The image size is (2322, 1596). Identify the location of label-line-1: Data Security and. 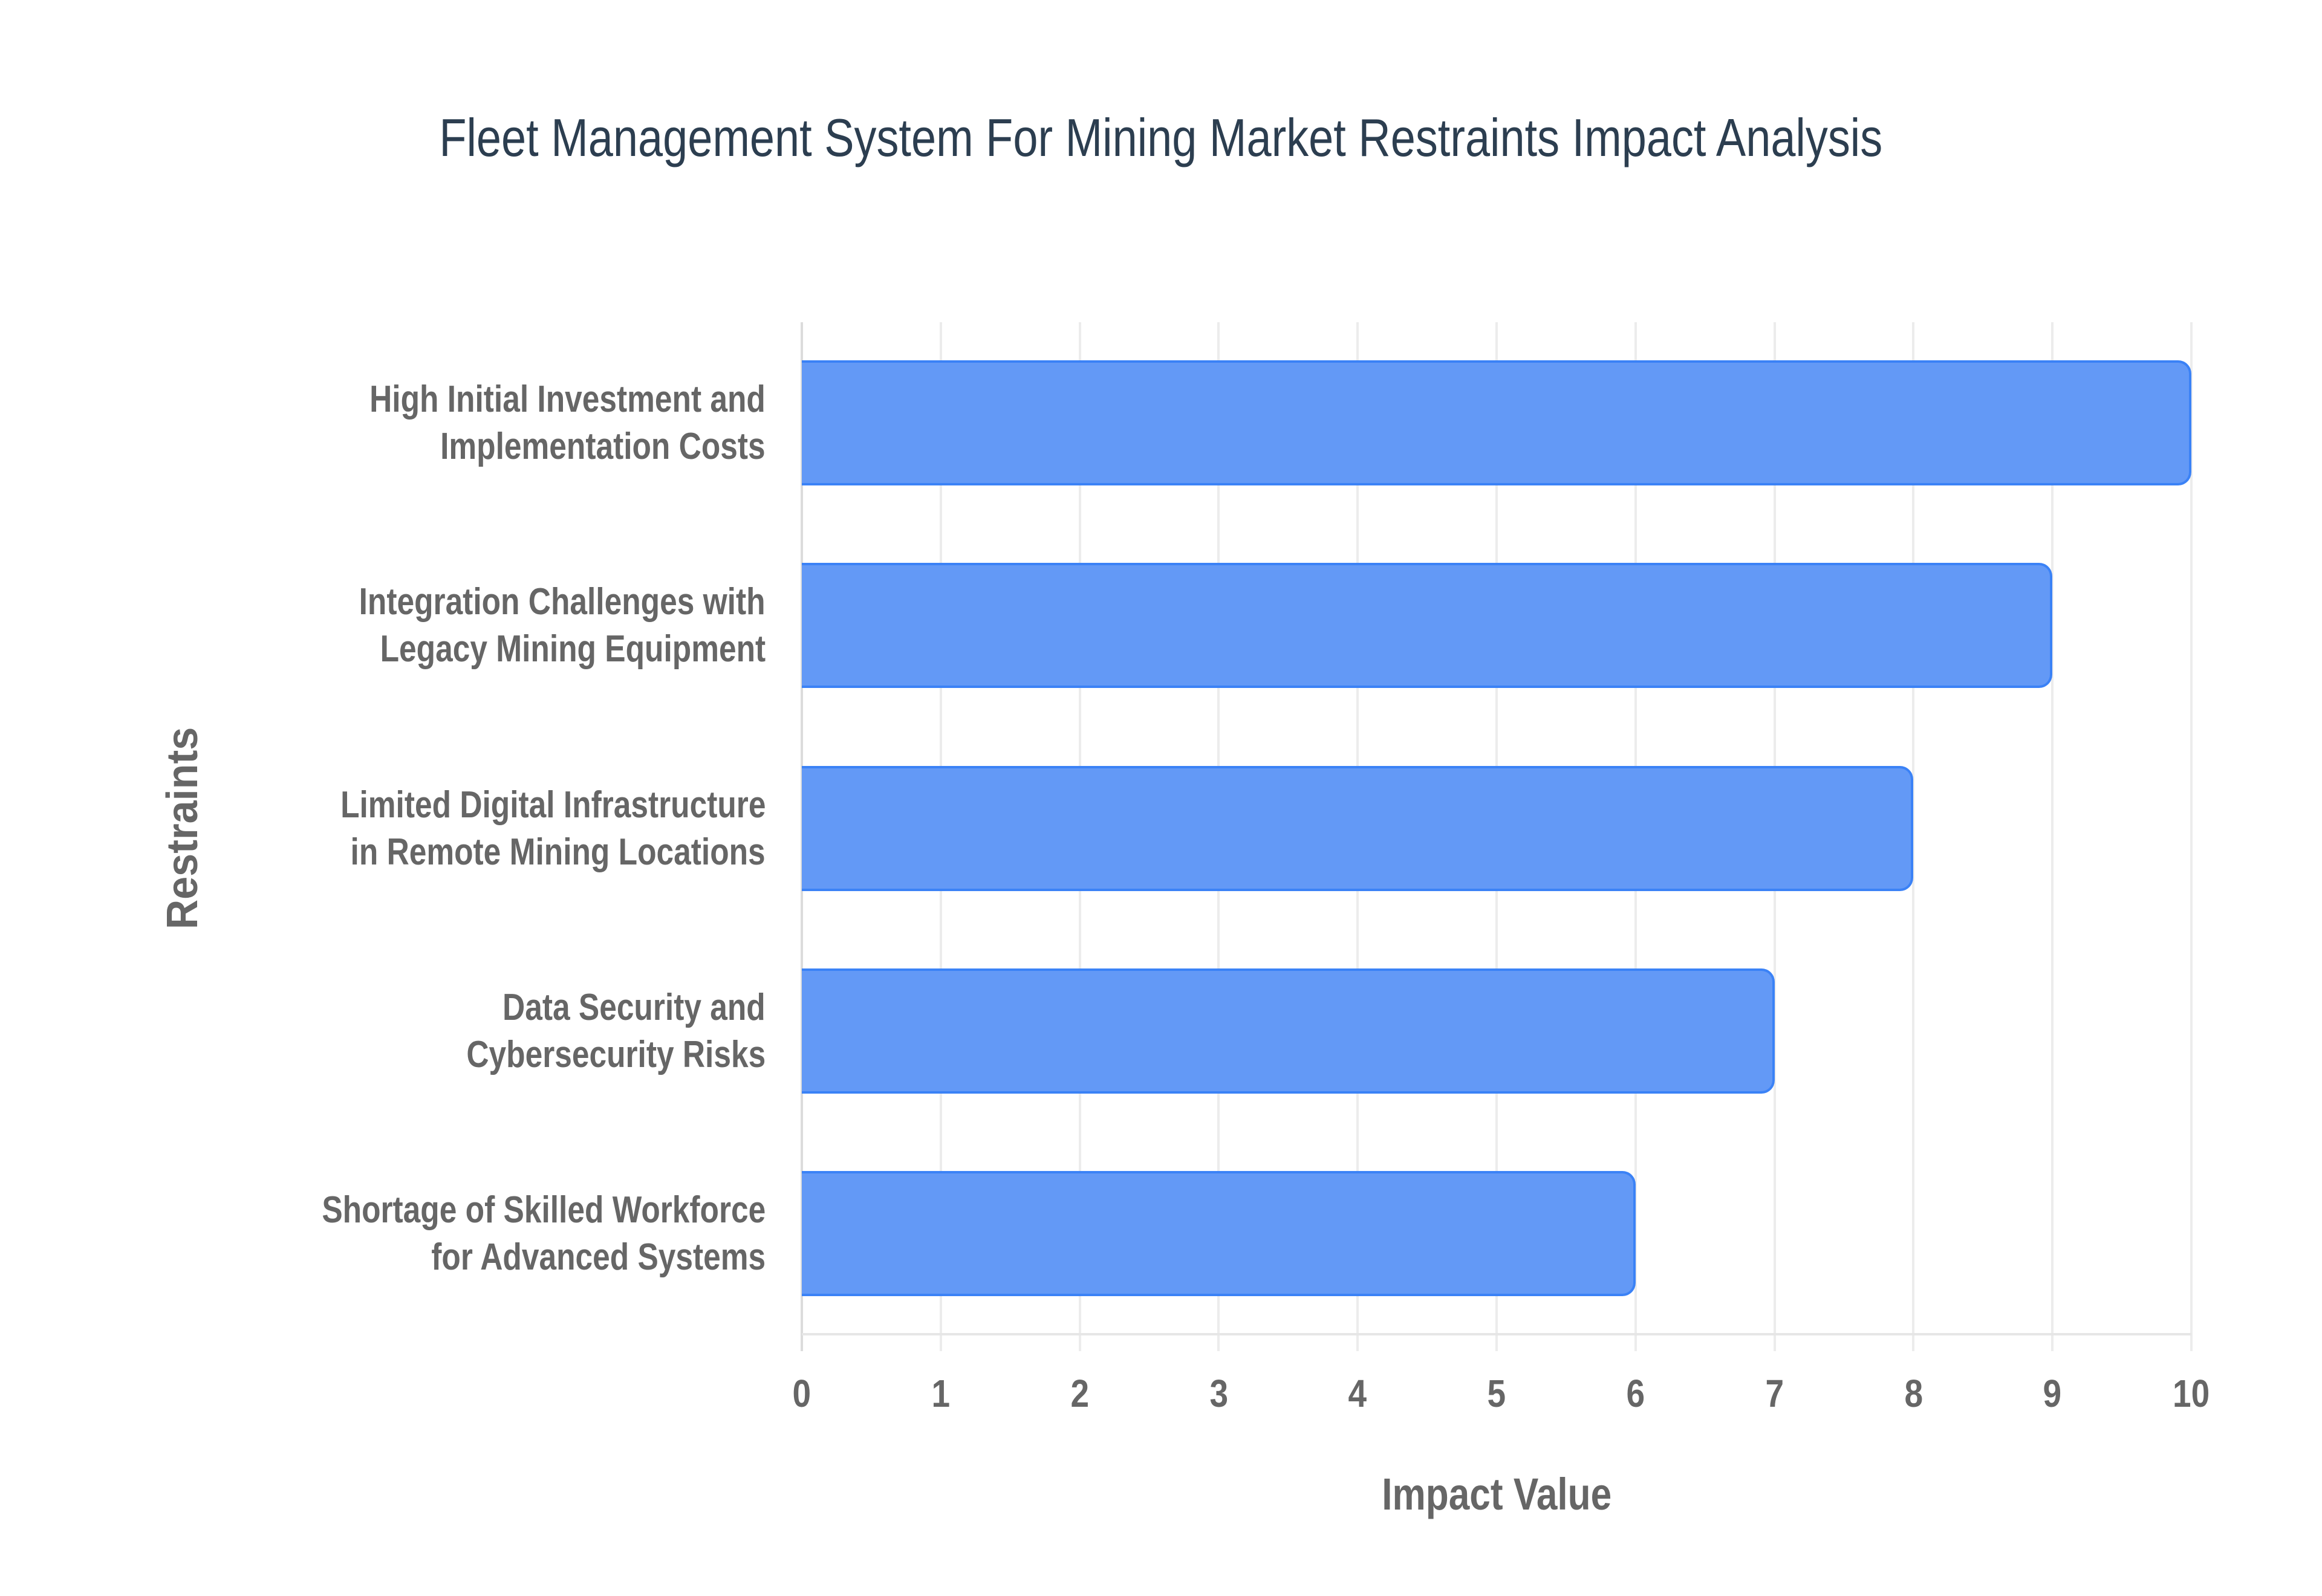
(634, 1007).